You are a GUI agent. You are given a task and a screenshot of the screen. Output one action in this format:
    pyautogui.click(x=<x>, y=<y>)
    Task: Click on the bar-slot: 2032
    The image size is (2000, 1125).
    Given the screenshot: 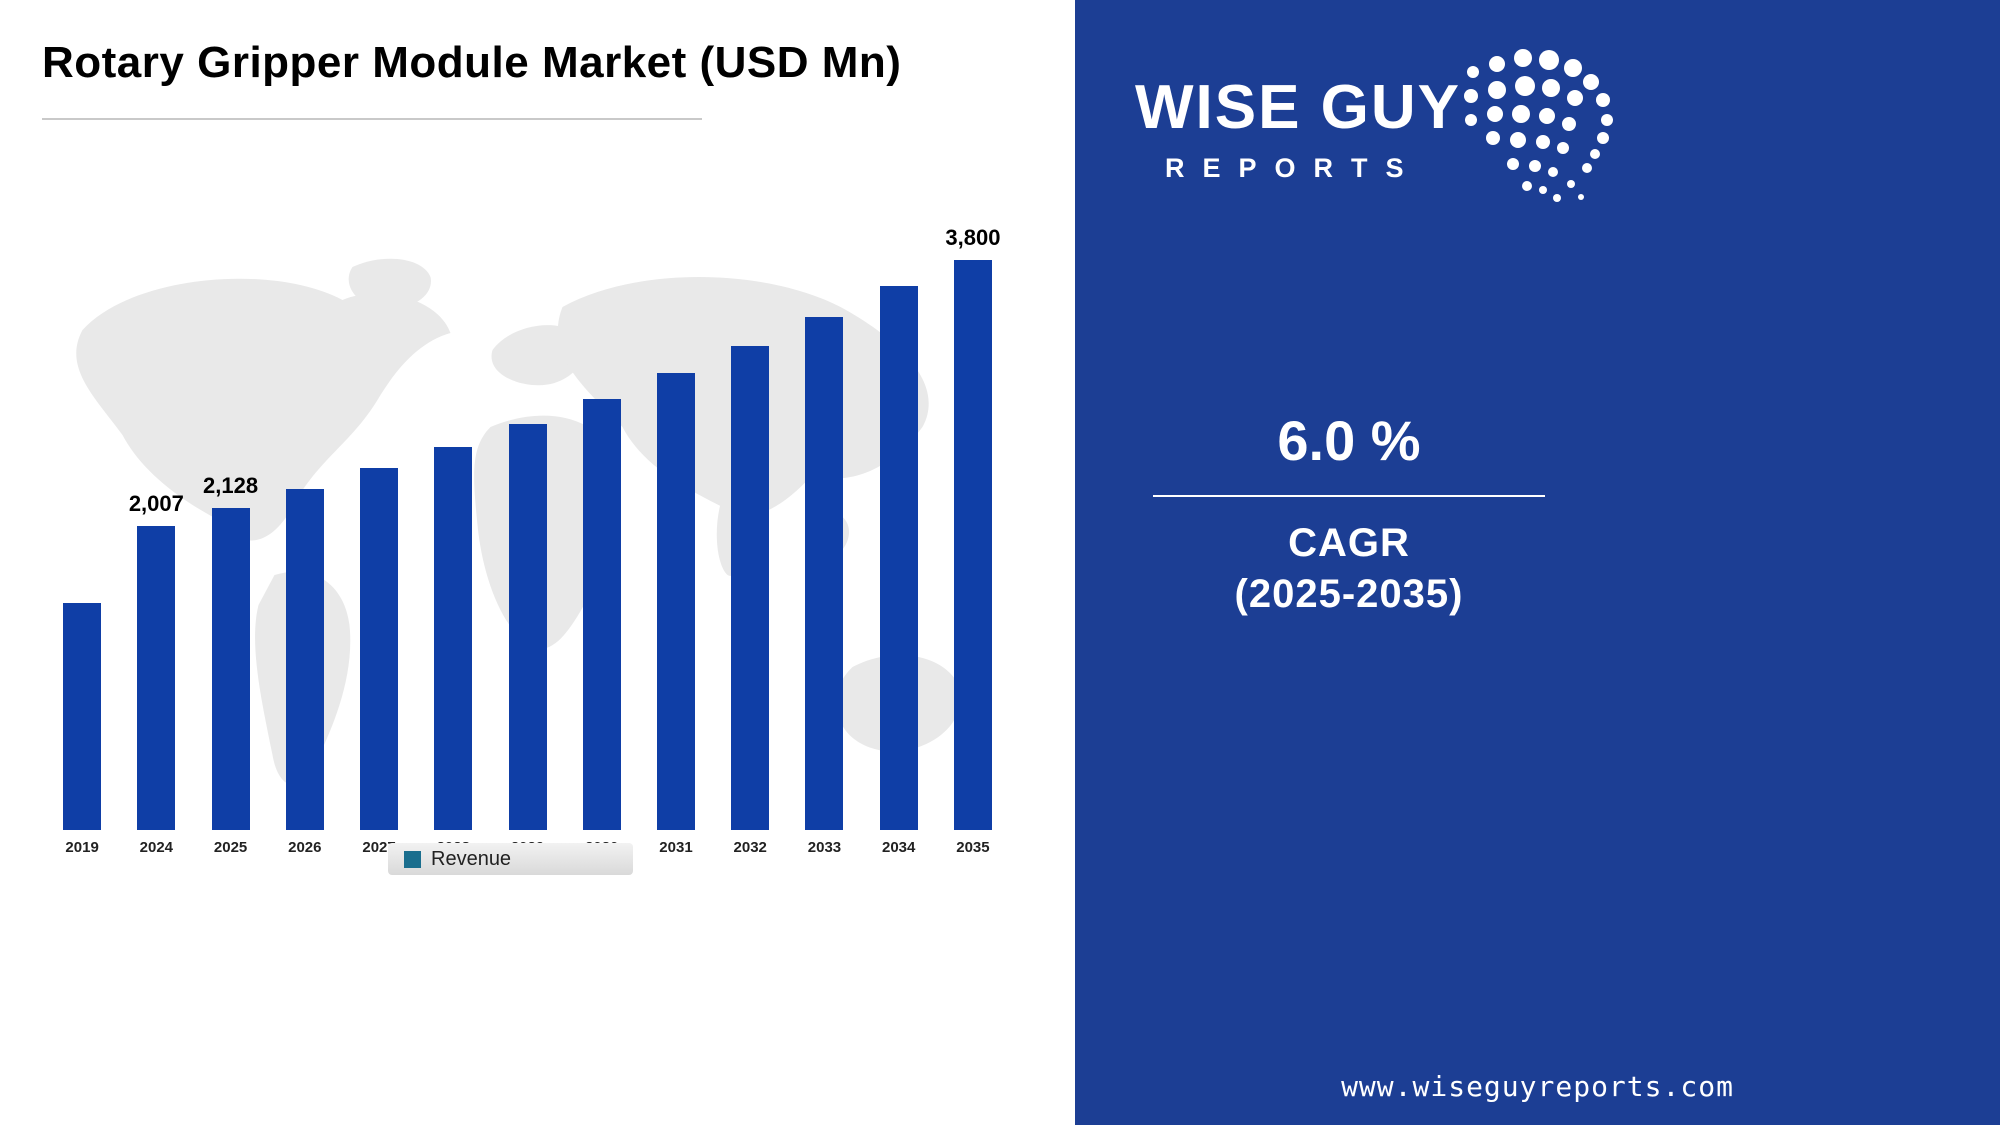 What is the action you would take?
    pyautogui.click(x=750, y=540)
    